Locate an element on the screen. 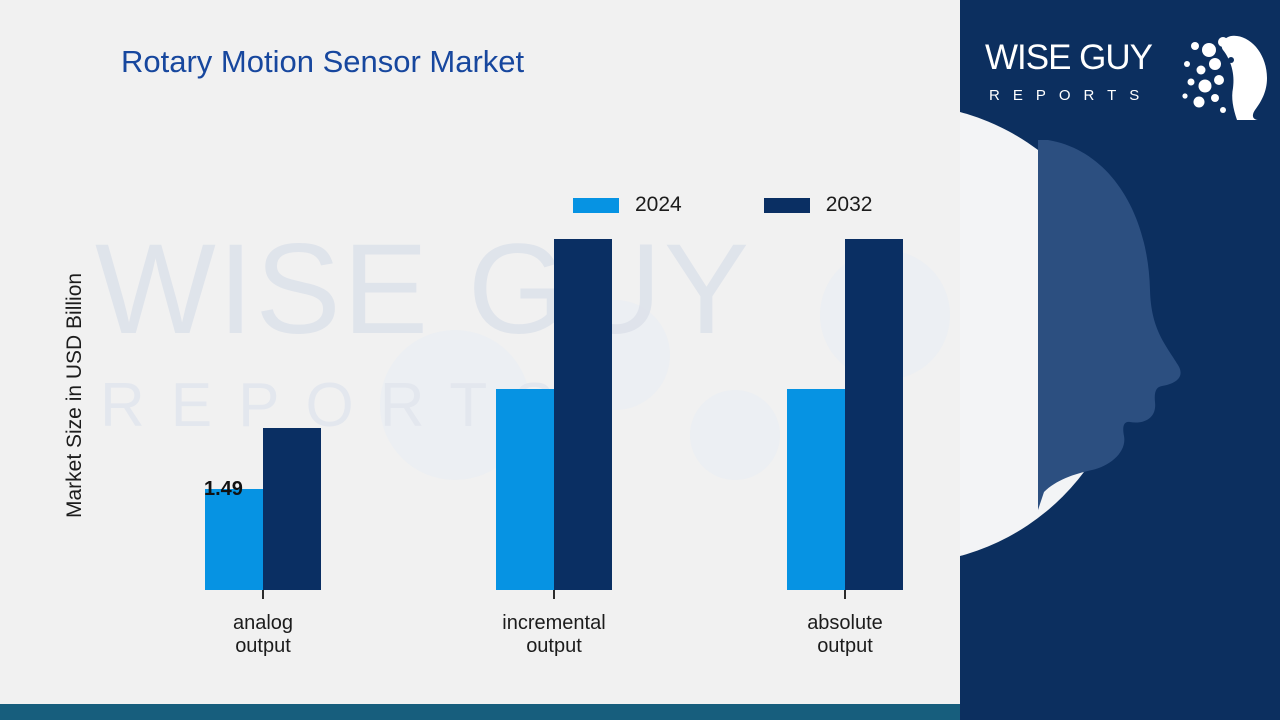 This screenshot has height=720, width=1280. legend-label: 2024 is located at coordinates (658, 204).